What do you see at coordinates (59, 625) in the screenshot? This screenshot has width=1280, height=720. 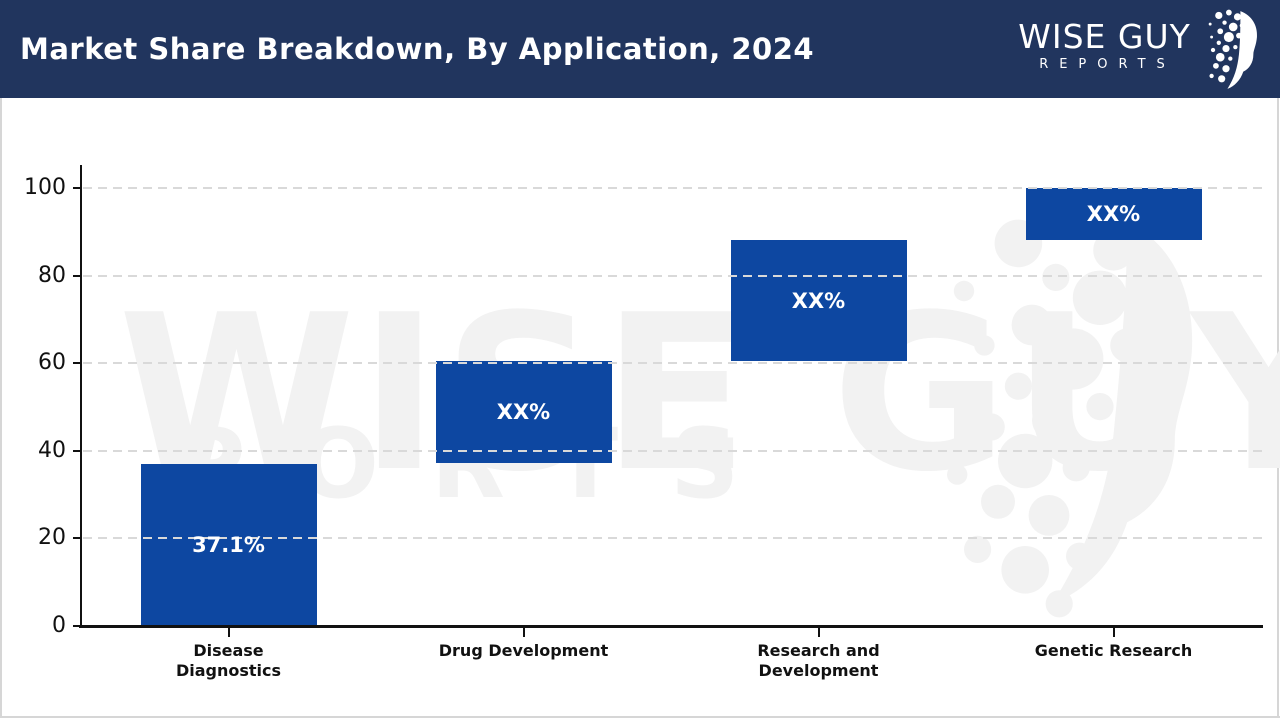 I see `y-tick-label: 0` at bounding box center [59, 625].